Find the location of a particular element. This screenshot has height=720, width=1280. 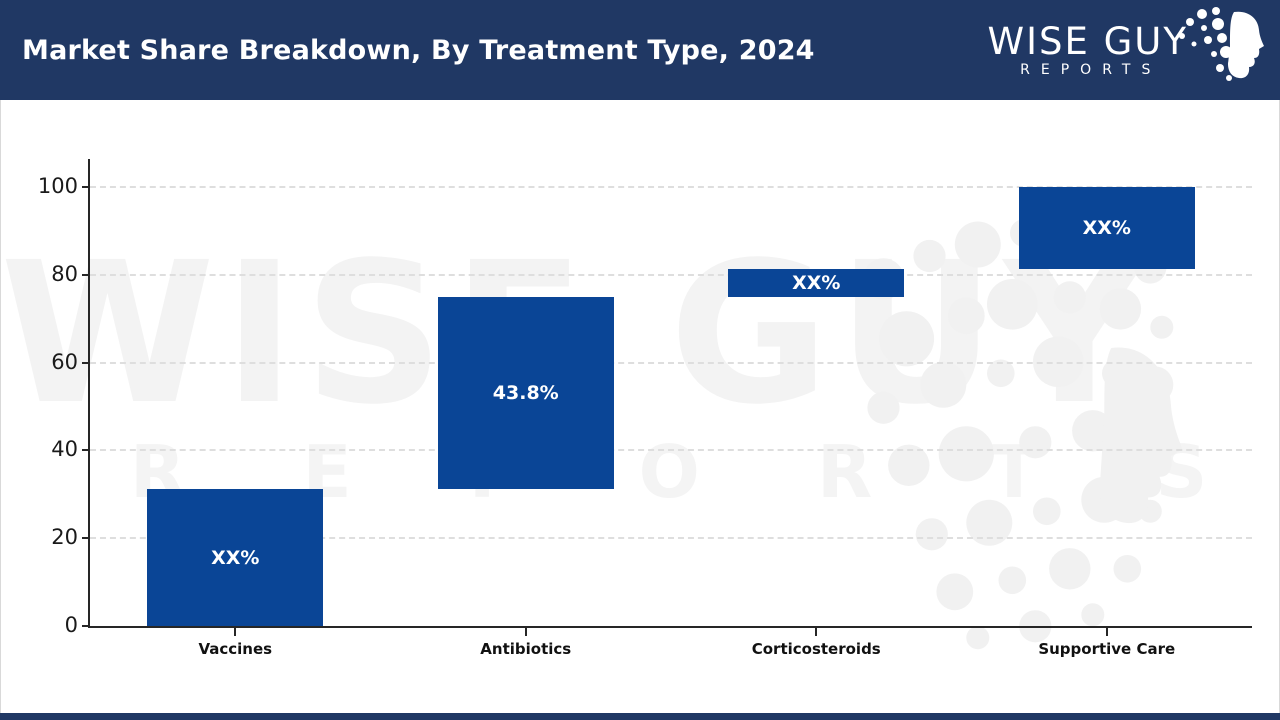

logo-text: WISE GUY REPORTS is located at coordinates (1088, 50).